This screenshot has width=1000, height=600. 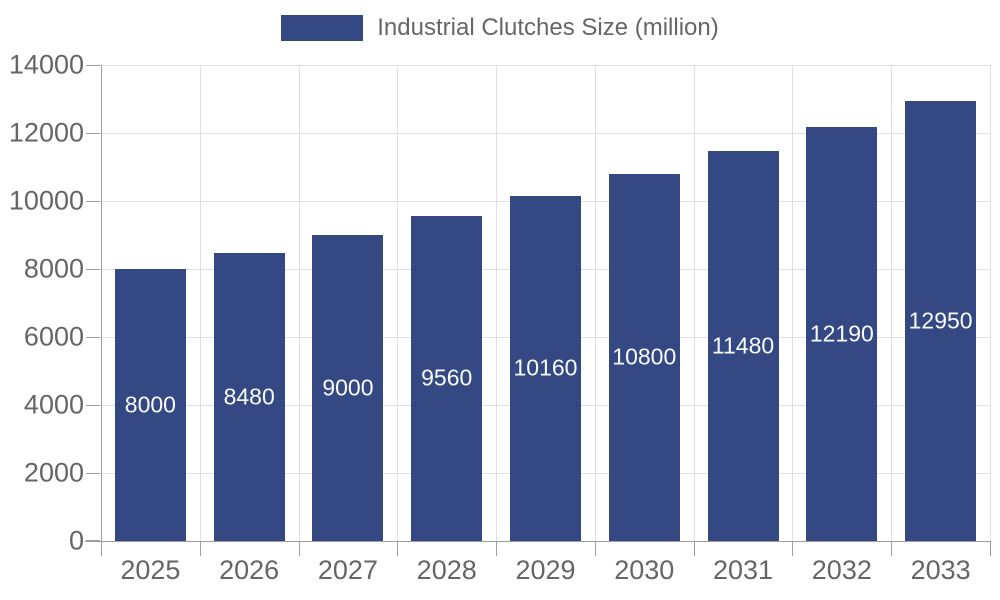 I want to click on bar-value-label: 11480, so click(x=743, y=345).